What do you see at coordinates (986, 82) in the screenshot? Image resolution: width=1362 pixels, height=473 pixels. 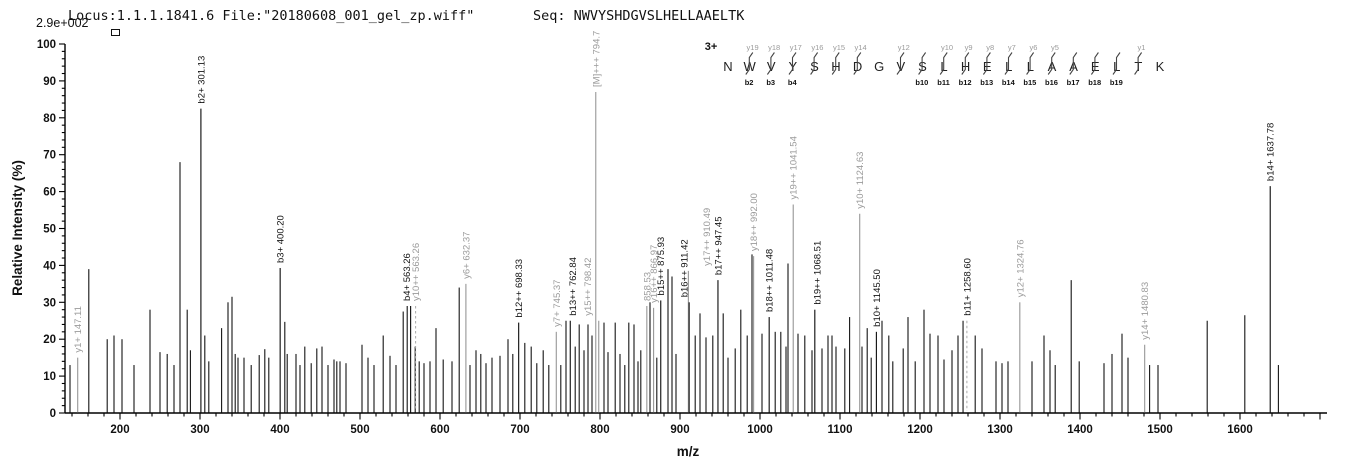 I see `b-ion-ladder-label: b13` at bounding box center [986, 82].